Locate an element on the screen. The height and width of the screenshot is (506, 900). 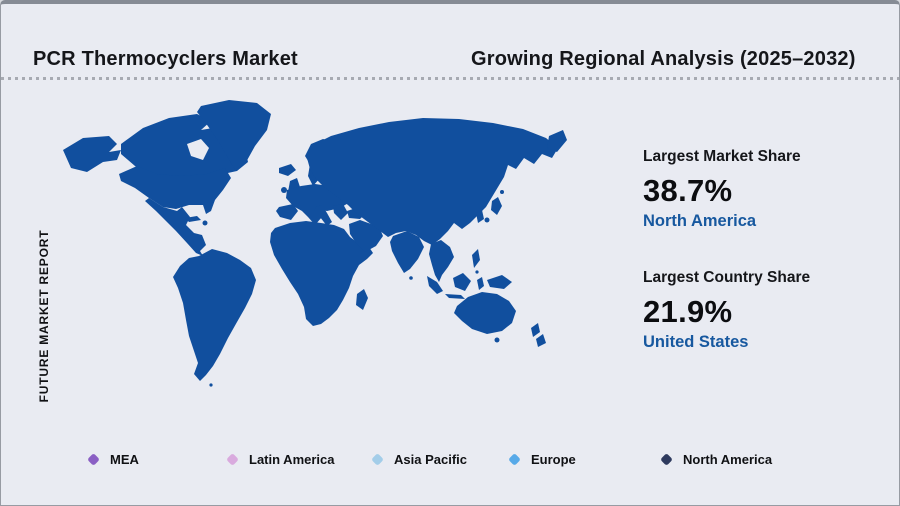
largest-country-share-region: United States is located at coordinates (696, 342).